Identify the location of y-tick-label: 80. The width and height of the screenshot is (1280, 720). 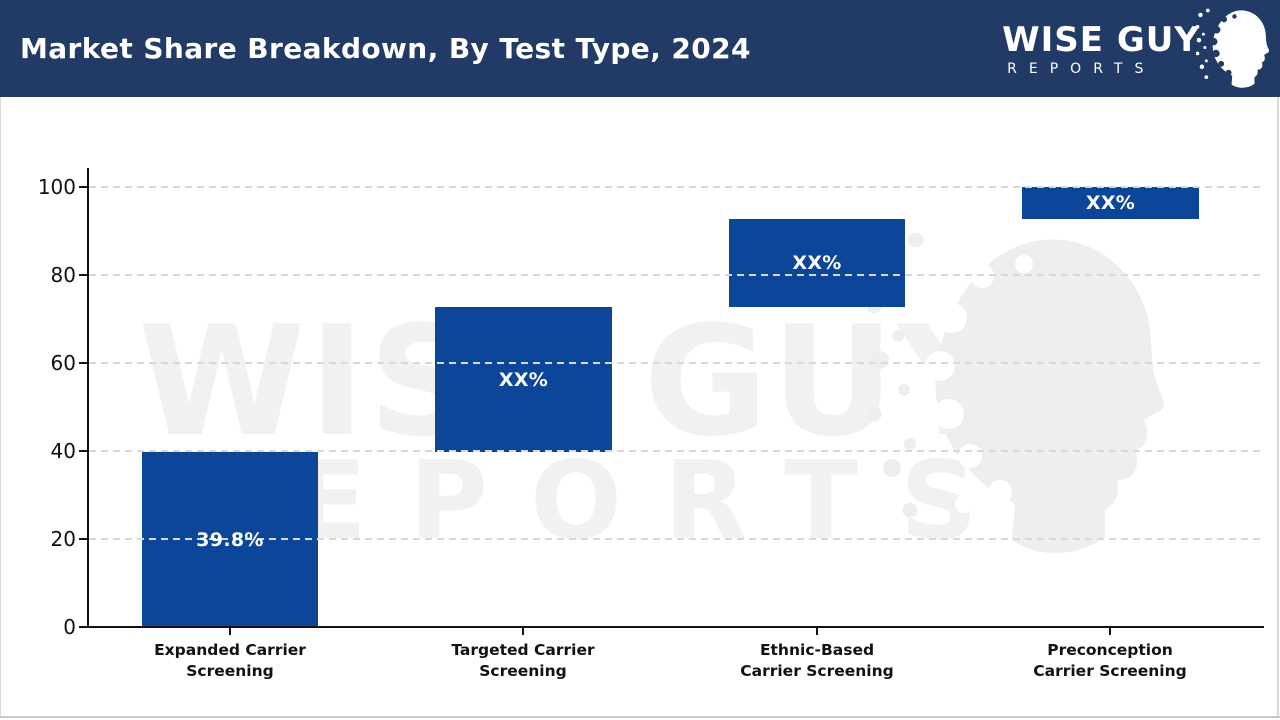
(63, 275).